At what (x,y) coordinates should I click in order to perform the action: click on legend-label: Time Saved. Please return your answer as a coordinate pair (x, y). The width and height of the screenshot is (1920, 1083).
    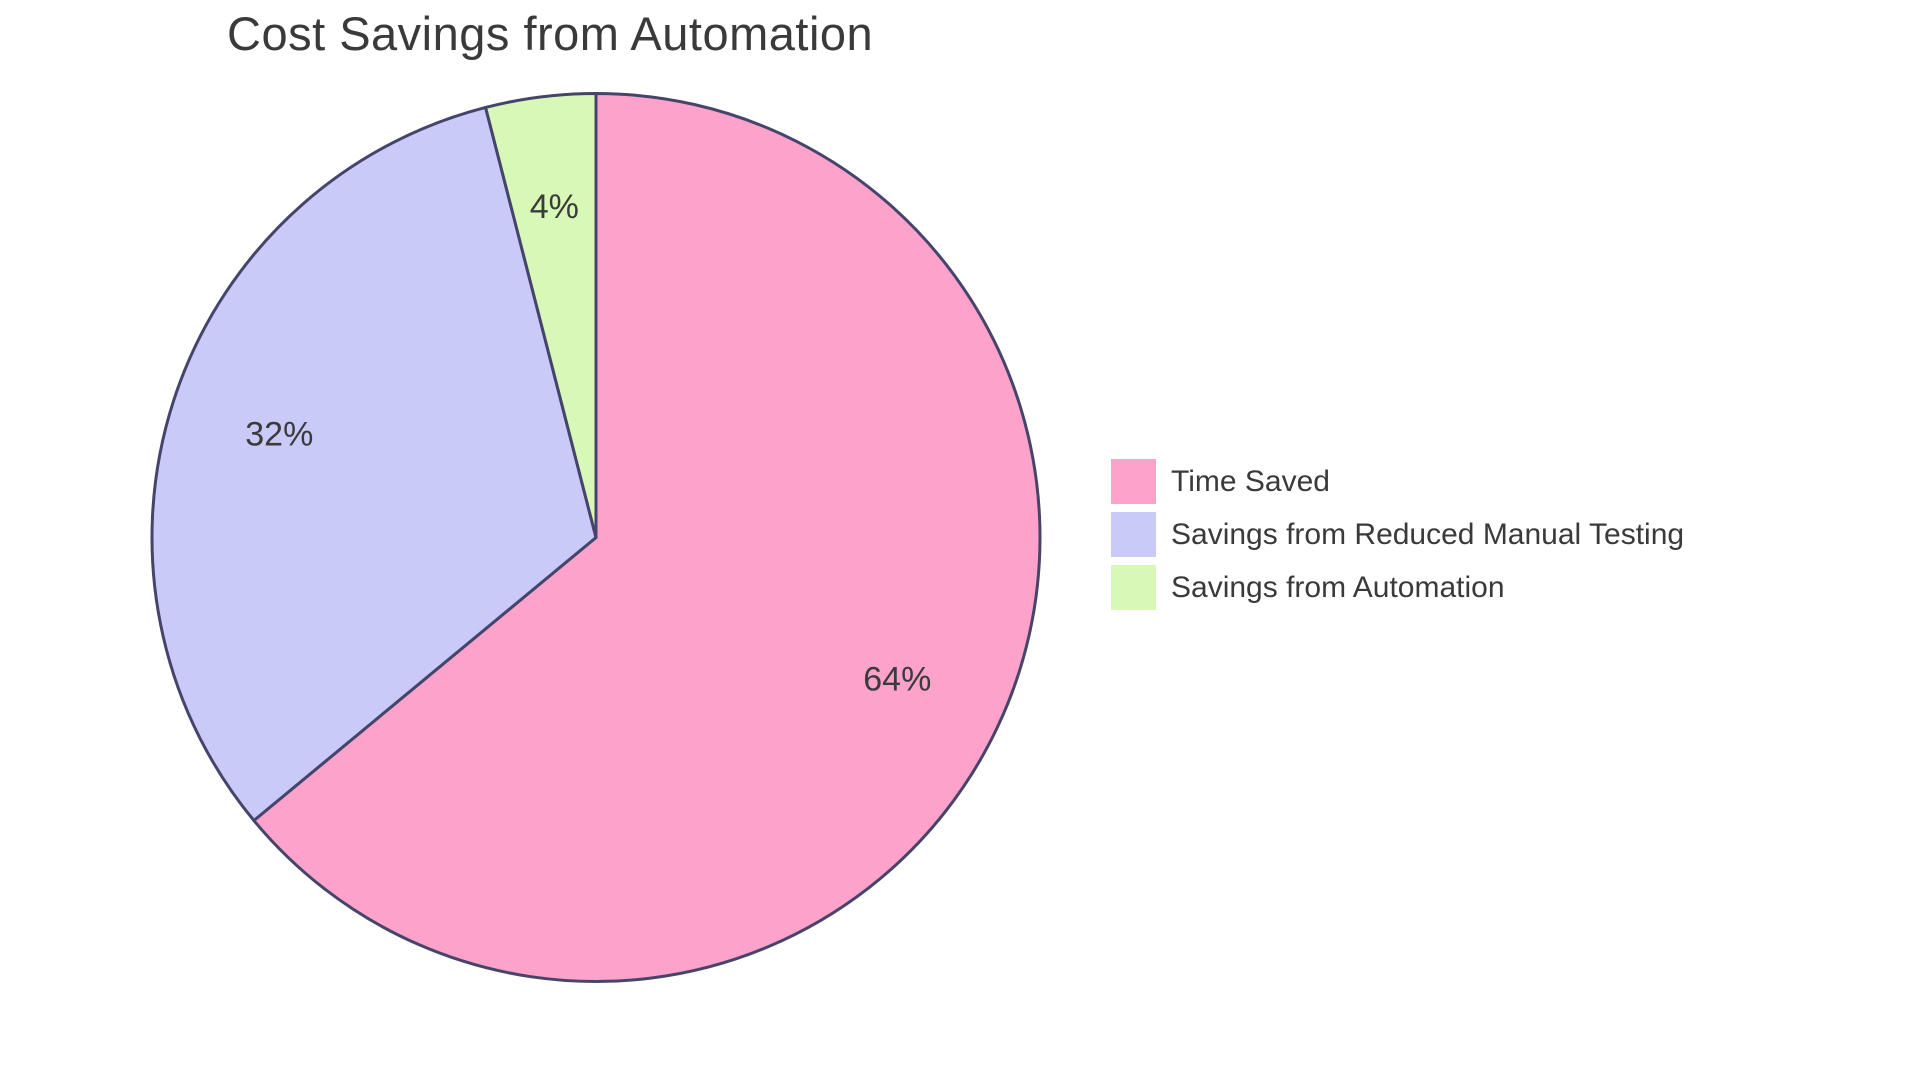
    Looking at the image, I should click on (1250, 481).